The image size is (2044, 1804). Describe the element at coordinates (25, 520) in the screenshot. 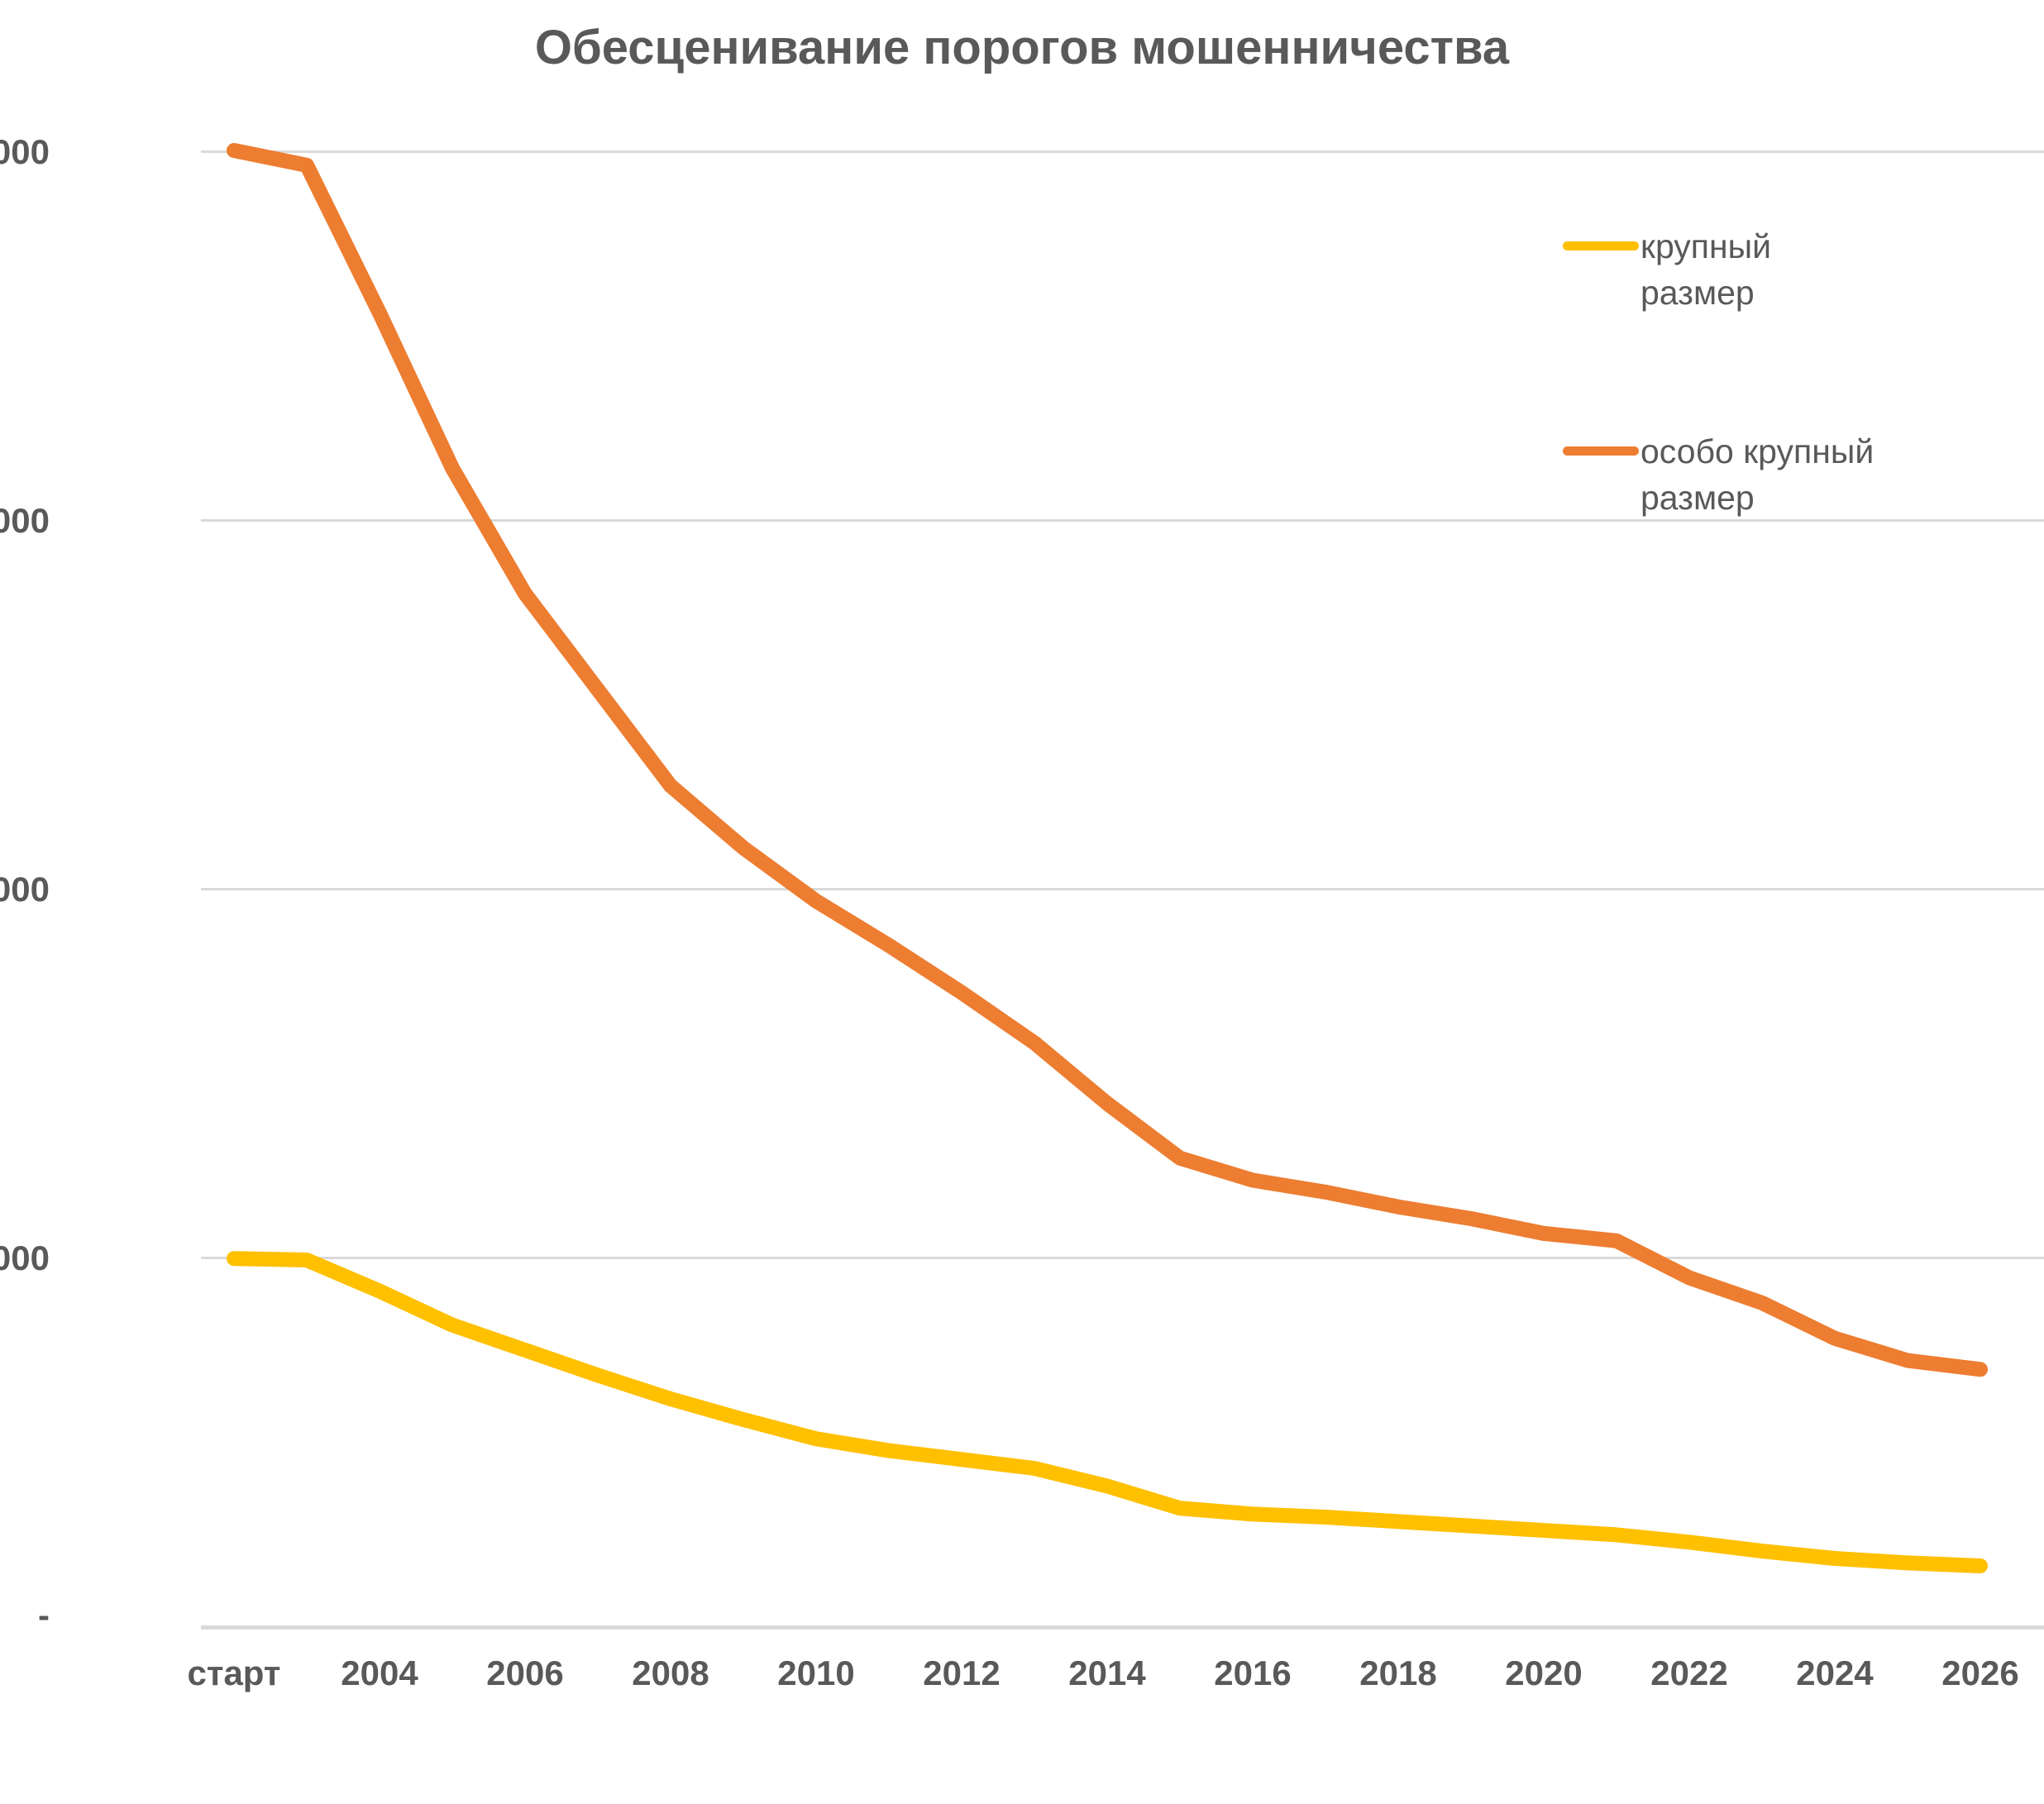

I see `y-axis-tick-750000: 750 000` at that location.